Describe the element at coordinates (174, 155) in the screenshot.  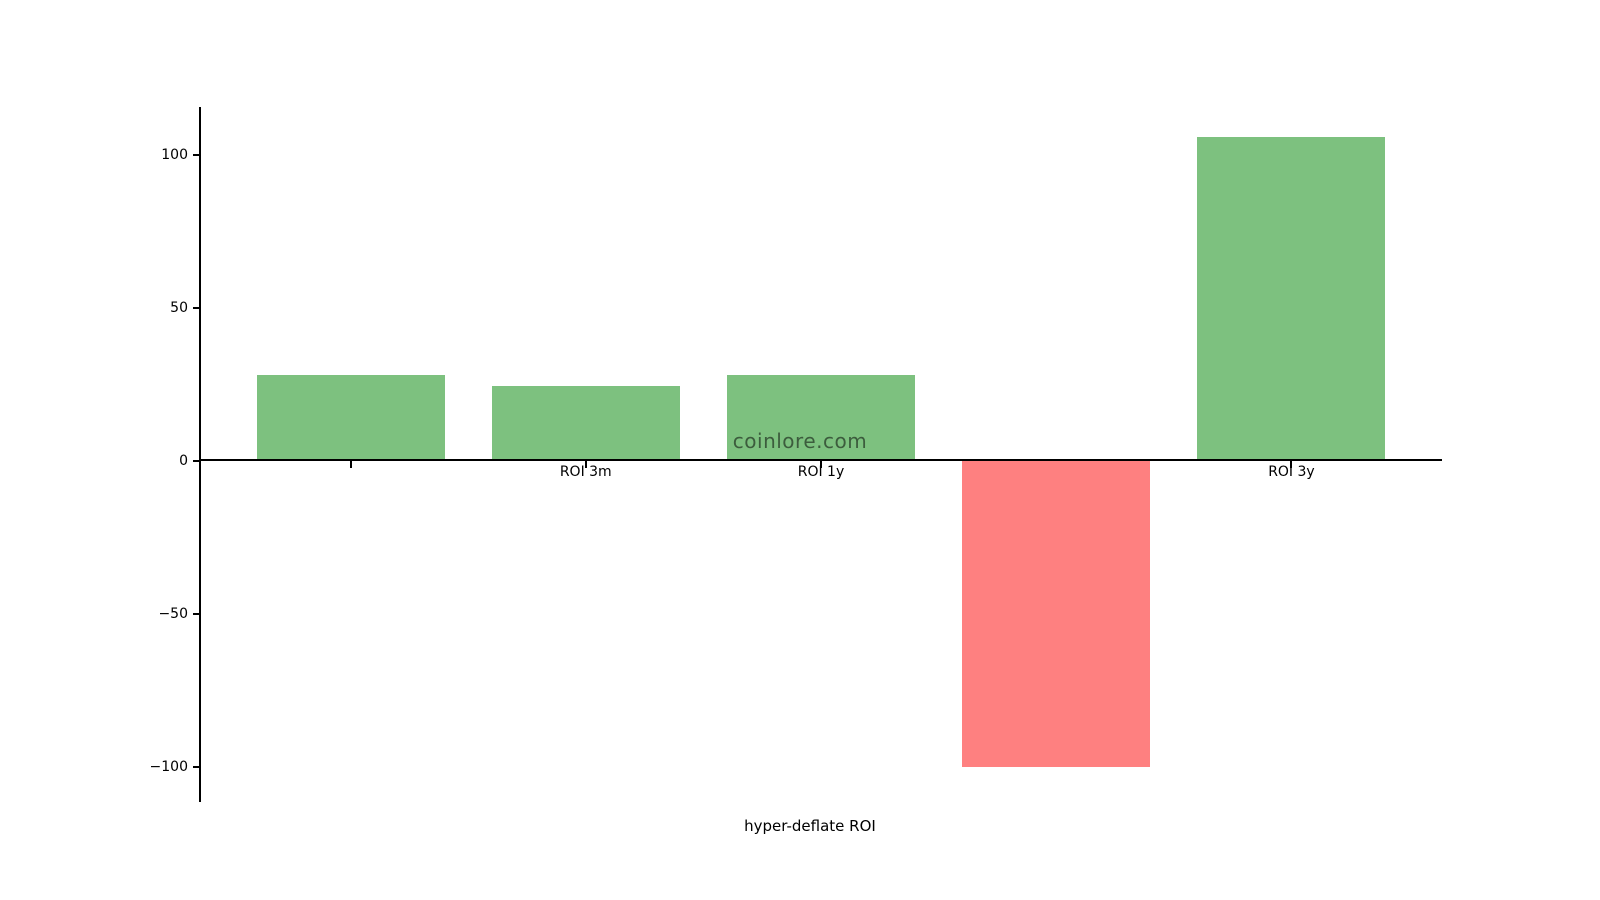
I see `y-tick-label: 100` at that location.